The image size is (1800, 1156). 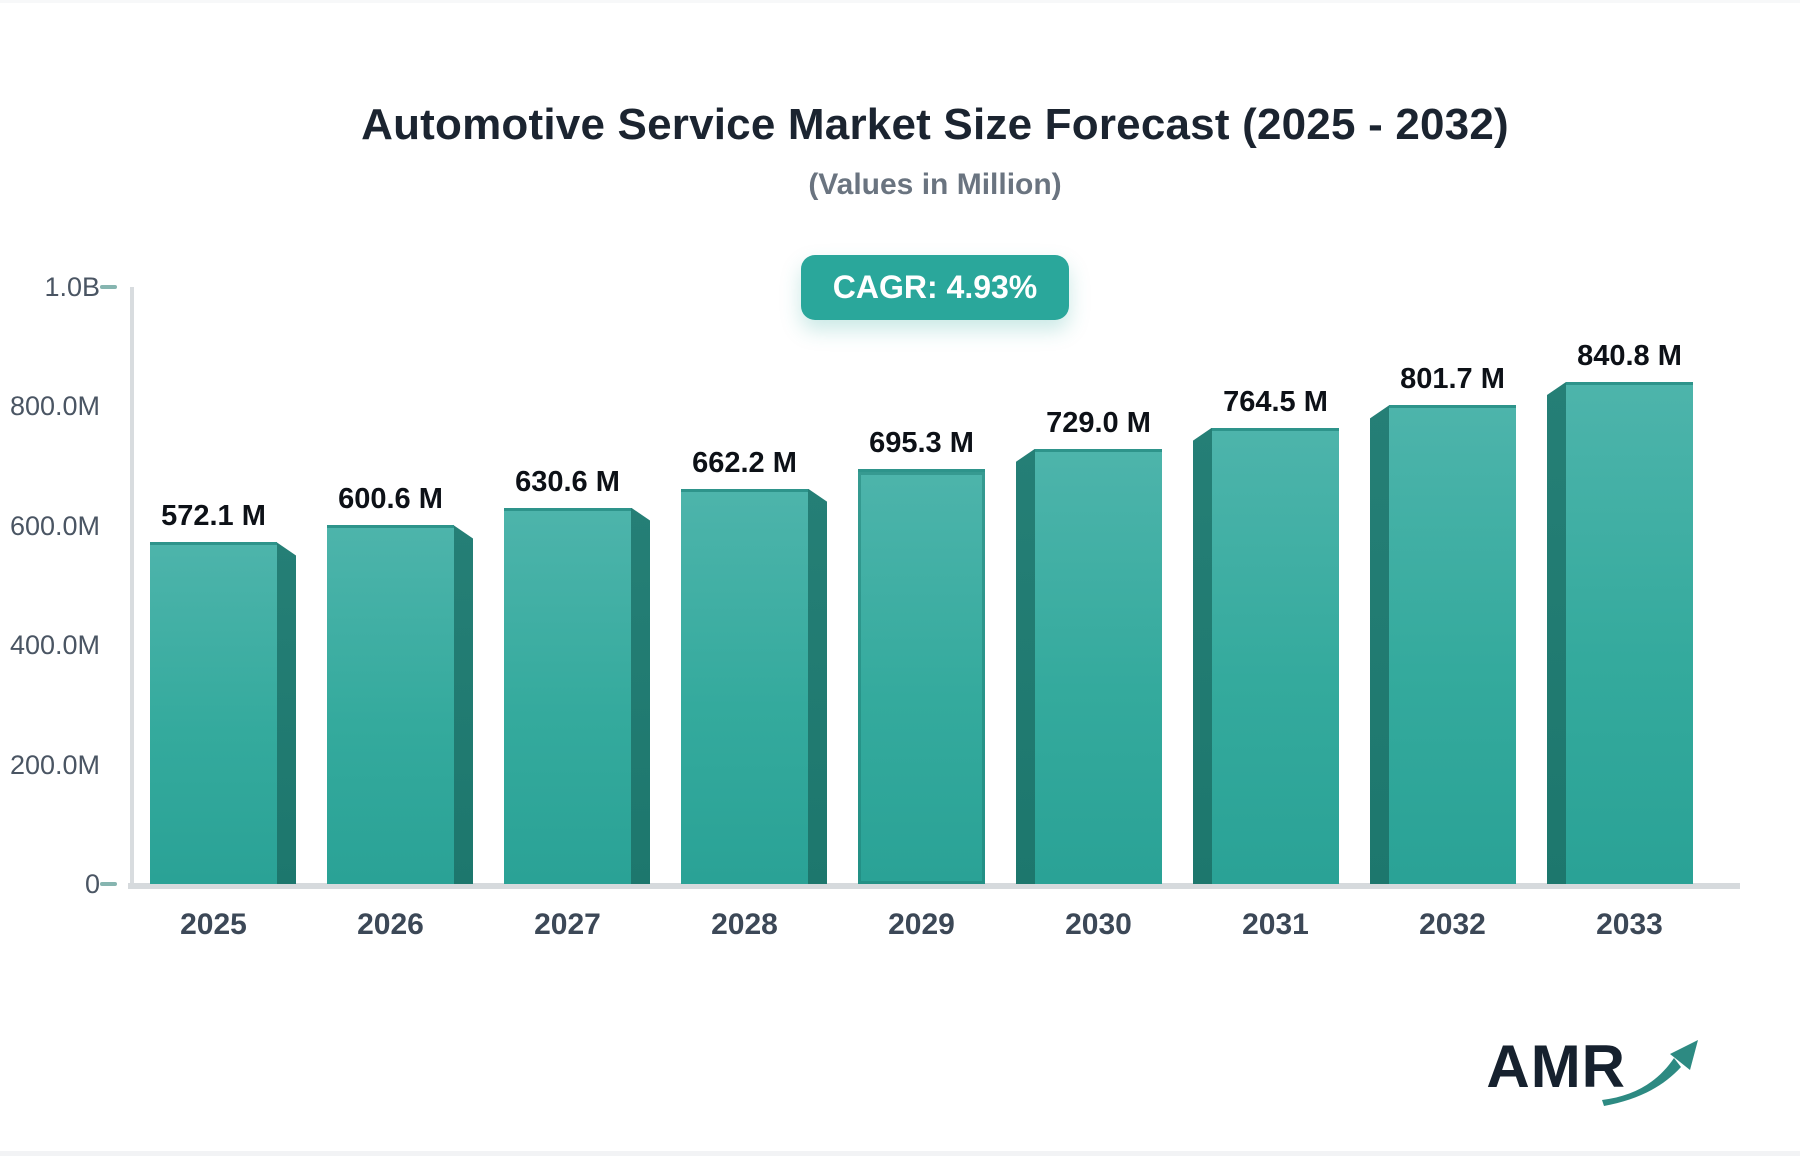 What do you see at coordinates (934, 886) in the screenshot?
I see `x-axis-baseline` at bounding box center [934, 886].